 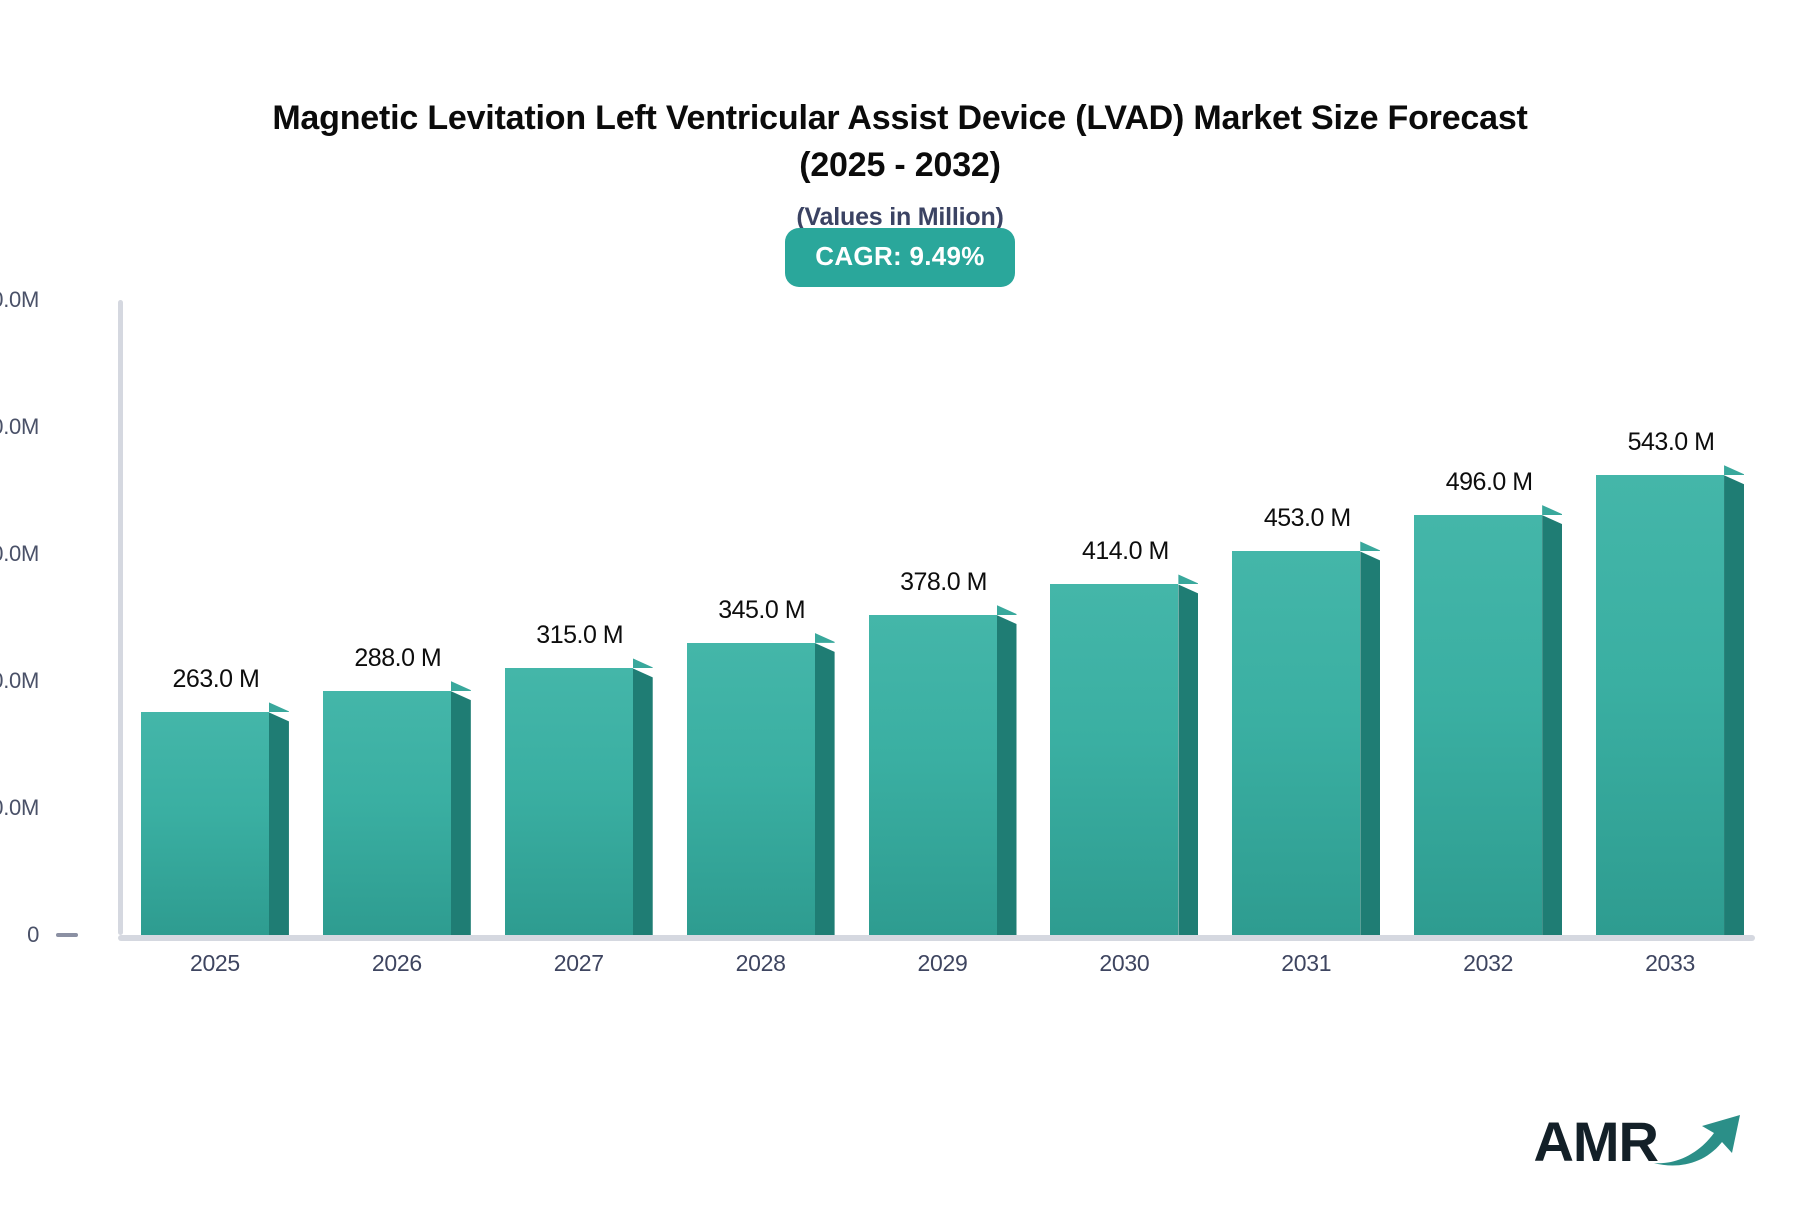 I want to click on amr-logo: AMR, so click(x=1640, y=1139).